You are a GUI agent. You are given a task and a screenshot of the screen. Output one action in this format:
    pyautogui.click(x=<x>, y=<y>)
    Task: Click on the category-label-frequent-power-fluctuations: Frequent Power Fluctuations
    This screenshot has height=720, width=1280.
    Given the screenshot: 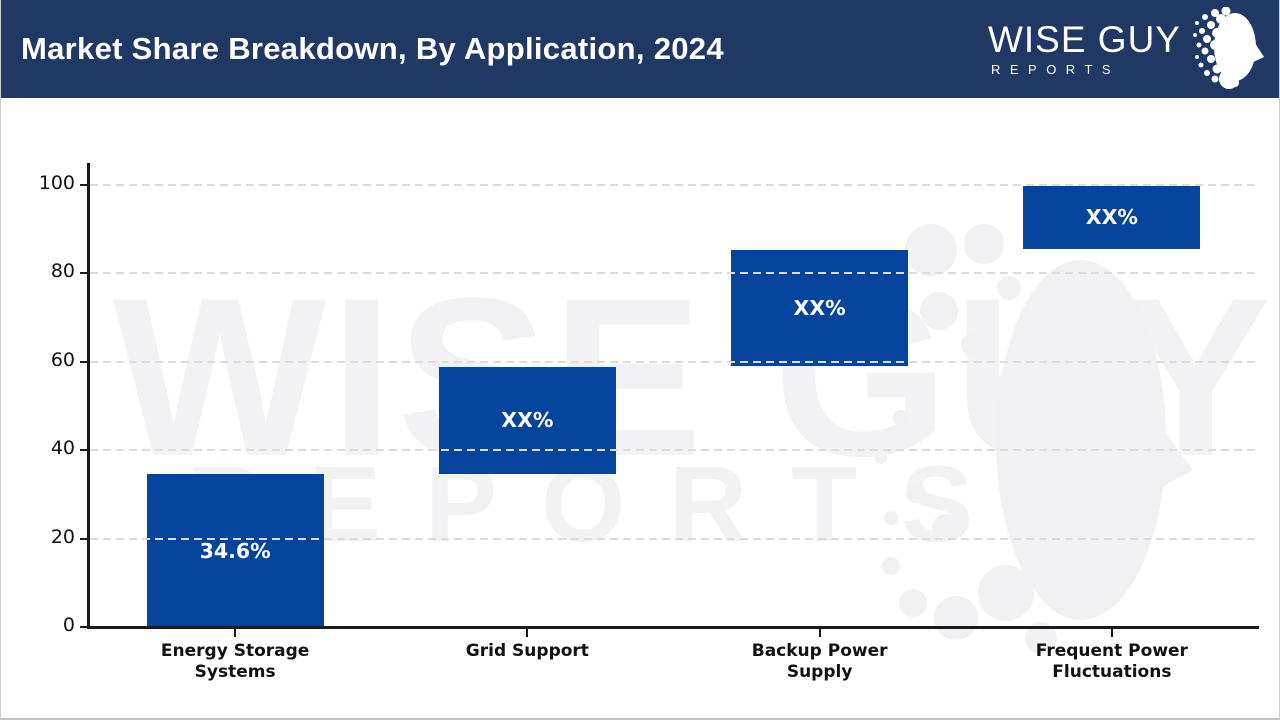 What is the action you would take?
    pyautogui.click(x=1111, y=662)
    